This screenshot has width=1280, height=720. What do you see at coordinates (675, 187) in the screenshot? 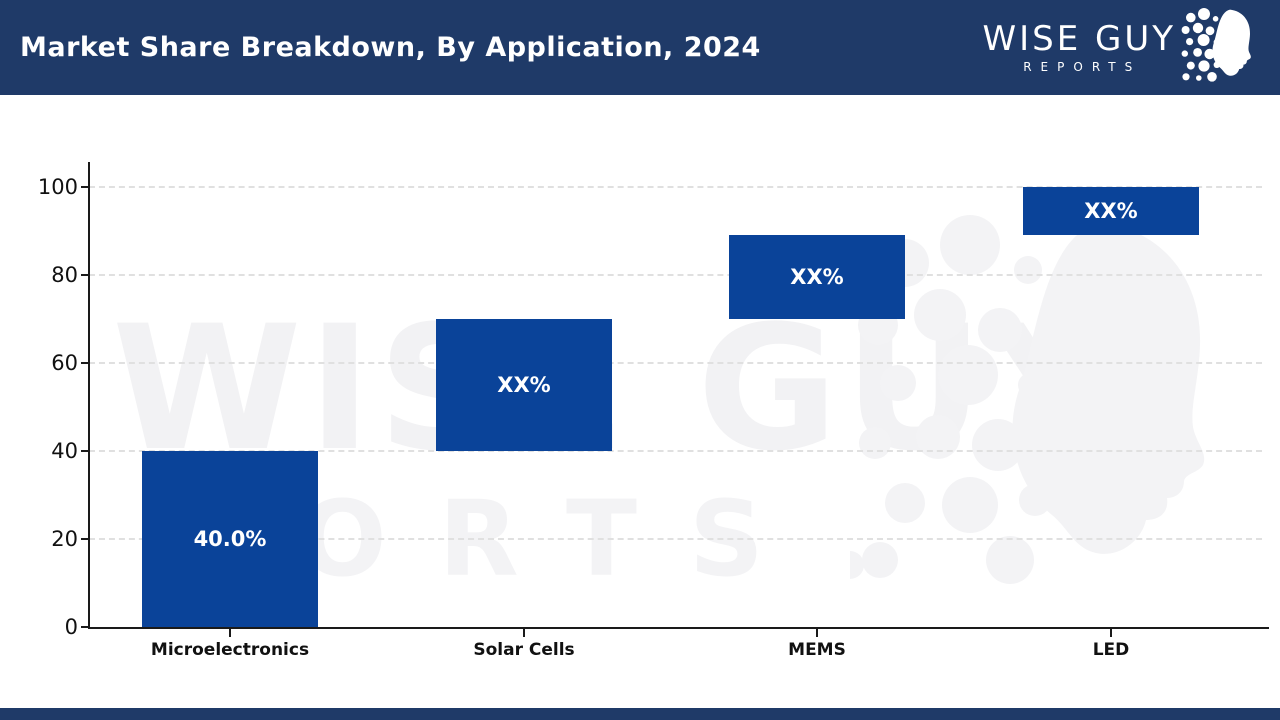
I see `gridline-y100` at bounding box center [675, 187].